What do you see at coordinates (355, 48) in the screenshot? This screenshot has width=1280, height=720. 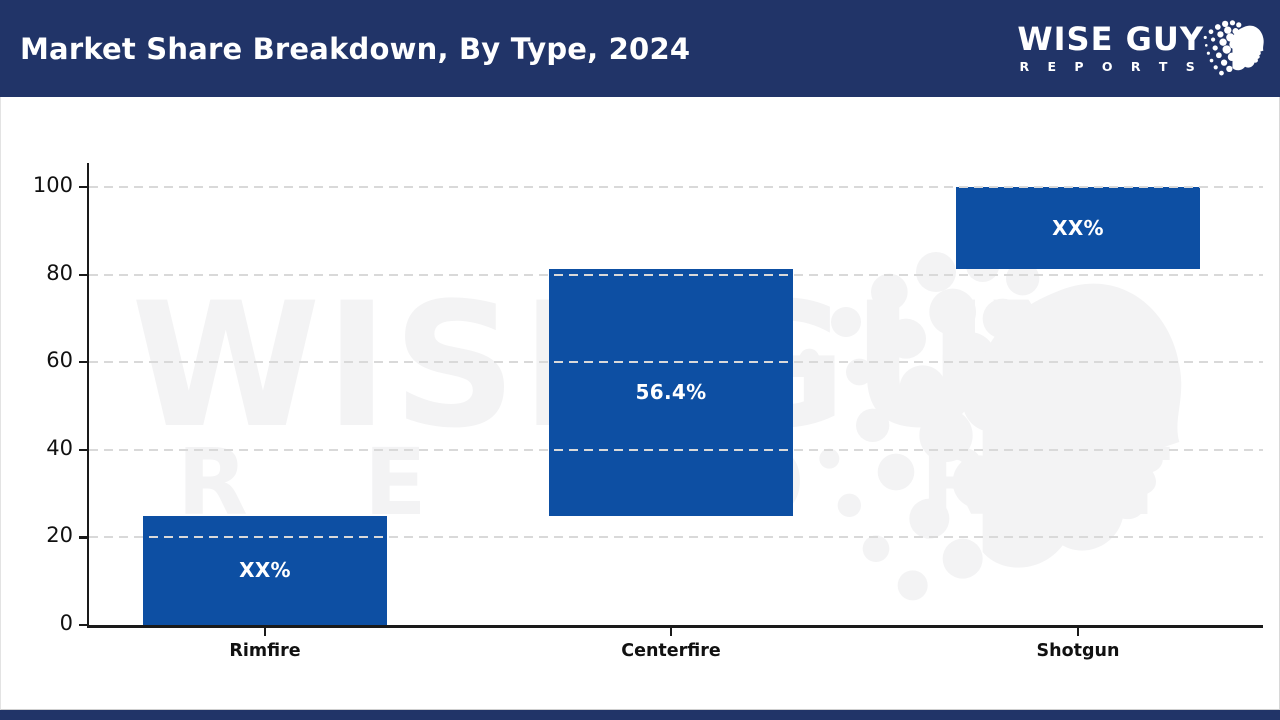 I see `page-title: Market Share Breakdown, By Type, 2024` at bounding box center [355, 48].